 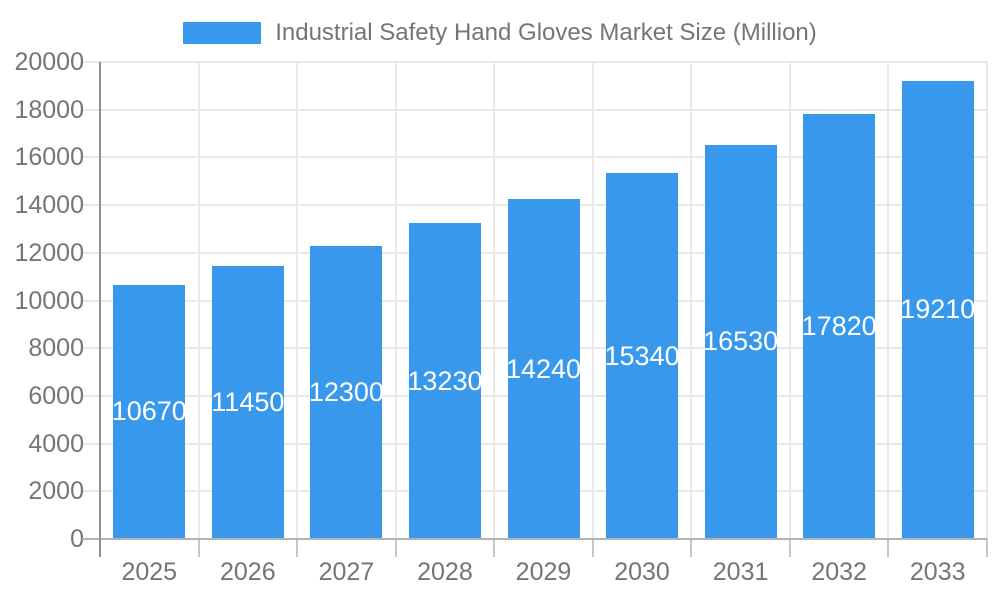 What do you see at coordinates (49, 205) in the screenshot?
I see `y-tick-label: 14000` at bounding box center [49, 205].